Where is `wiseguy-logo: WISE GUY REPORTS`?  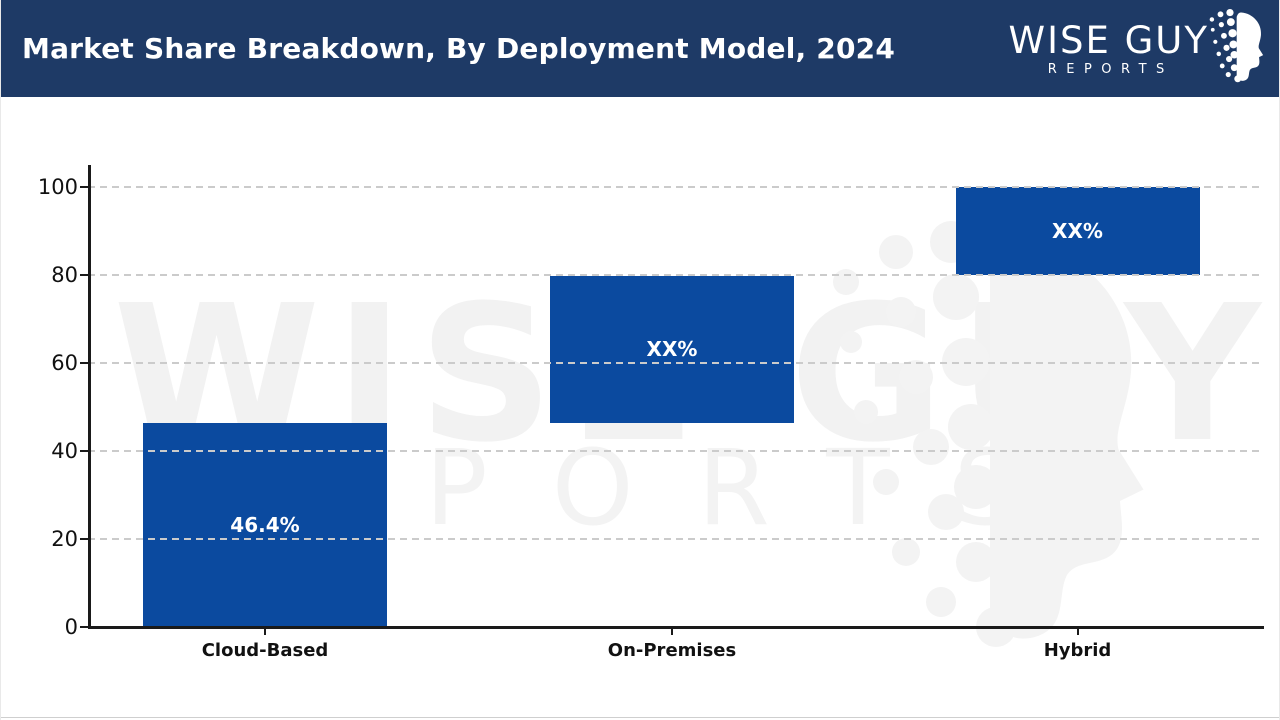
wiseguy-logo: WISE GUY REPORTS is located at coordinates (1138, 49).